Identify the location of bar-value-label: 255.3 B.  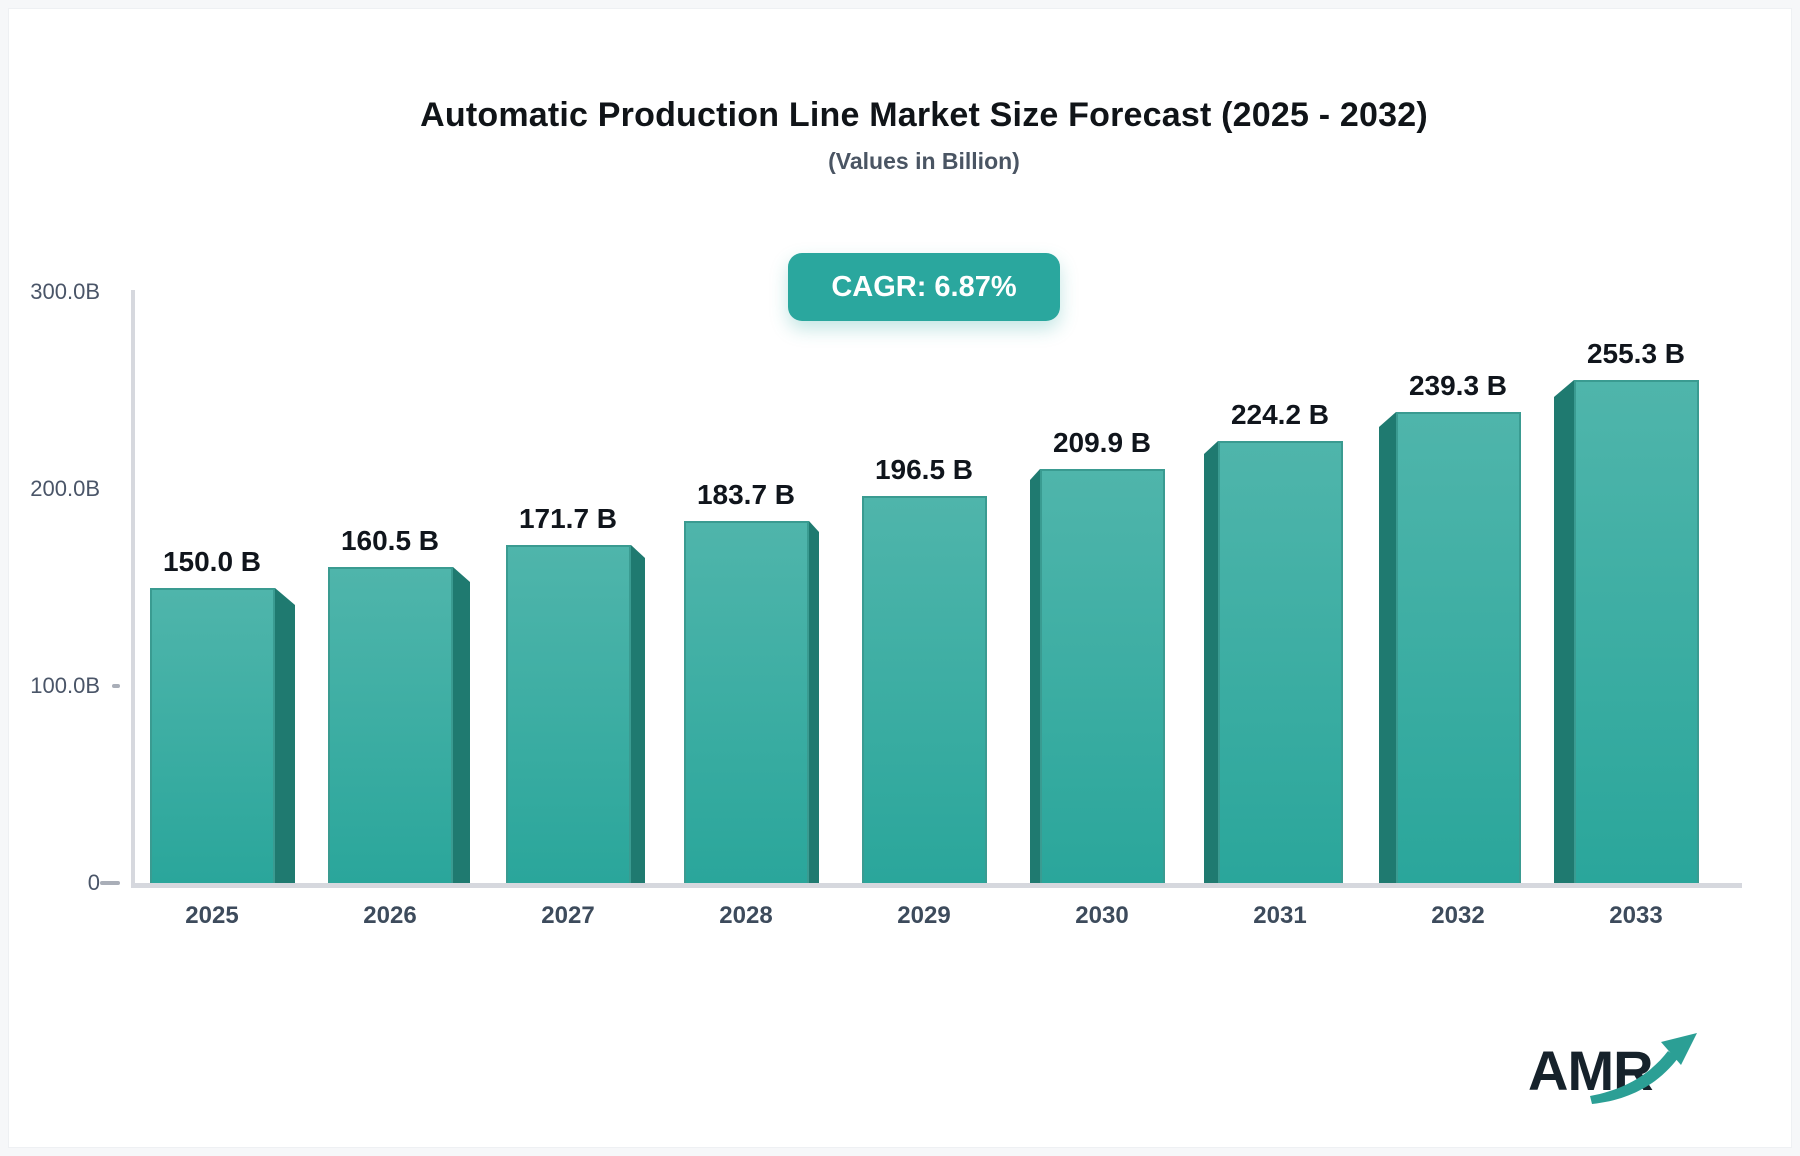
(1636, 353).